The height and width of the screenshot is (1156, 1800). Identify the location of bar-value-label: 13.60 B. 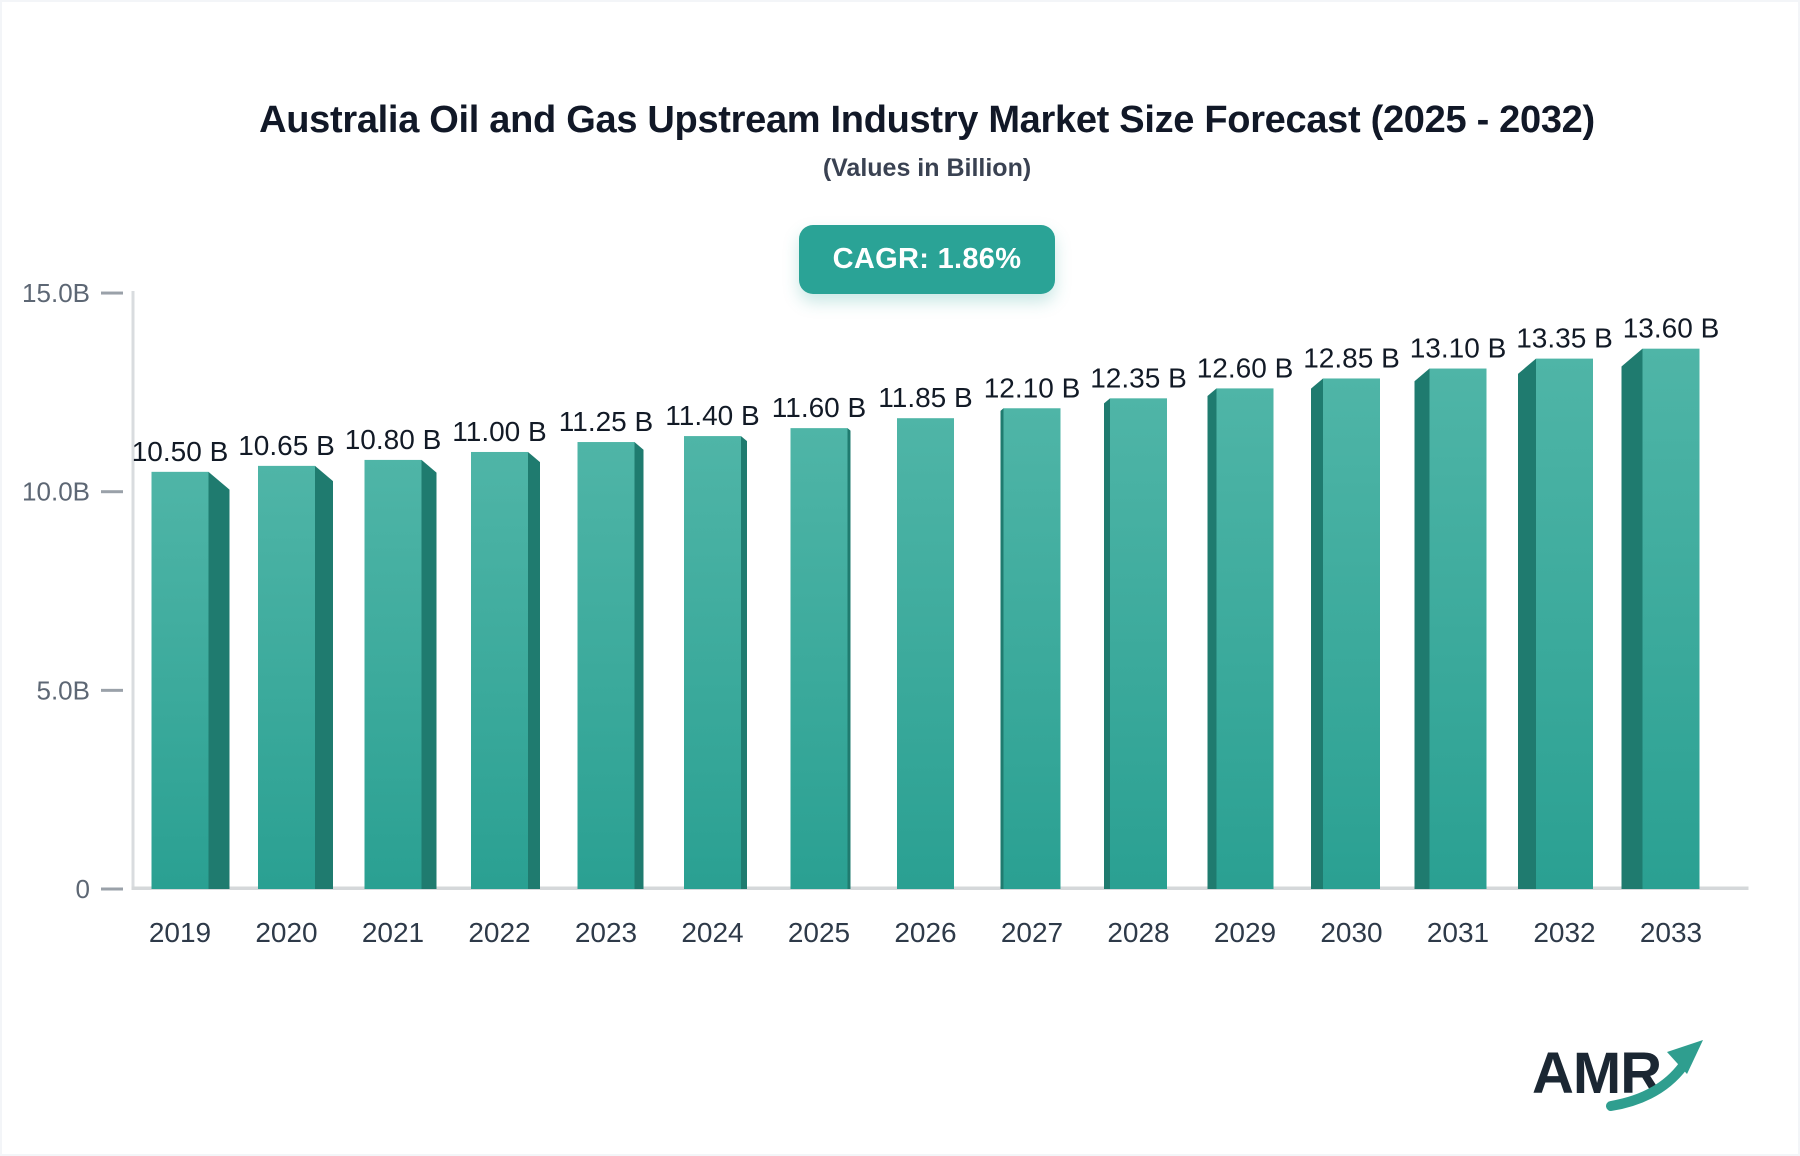
(1671, 328).